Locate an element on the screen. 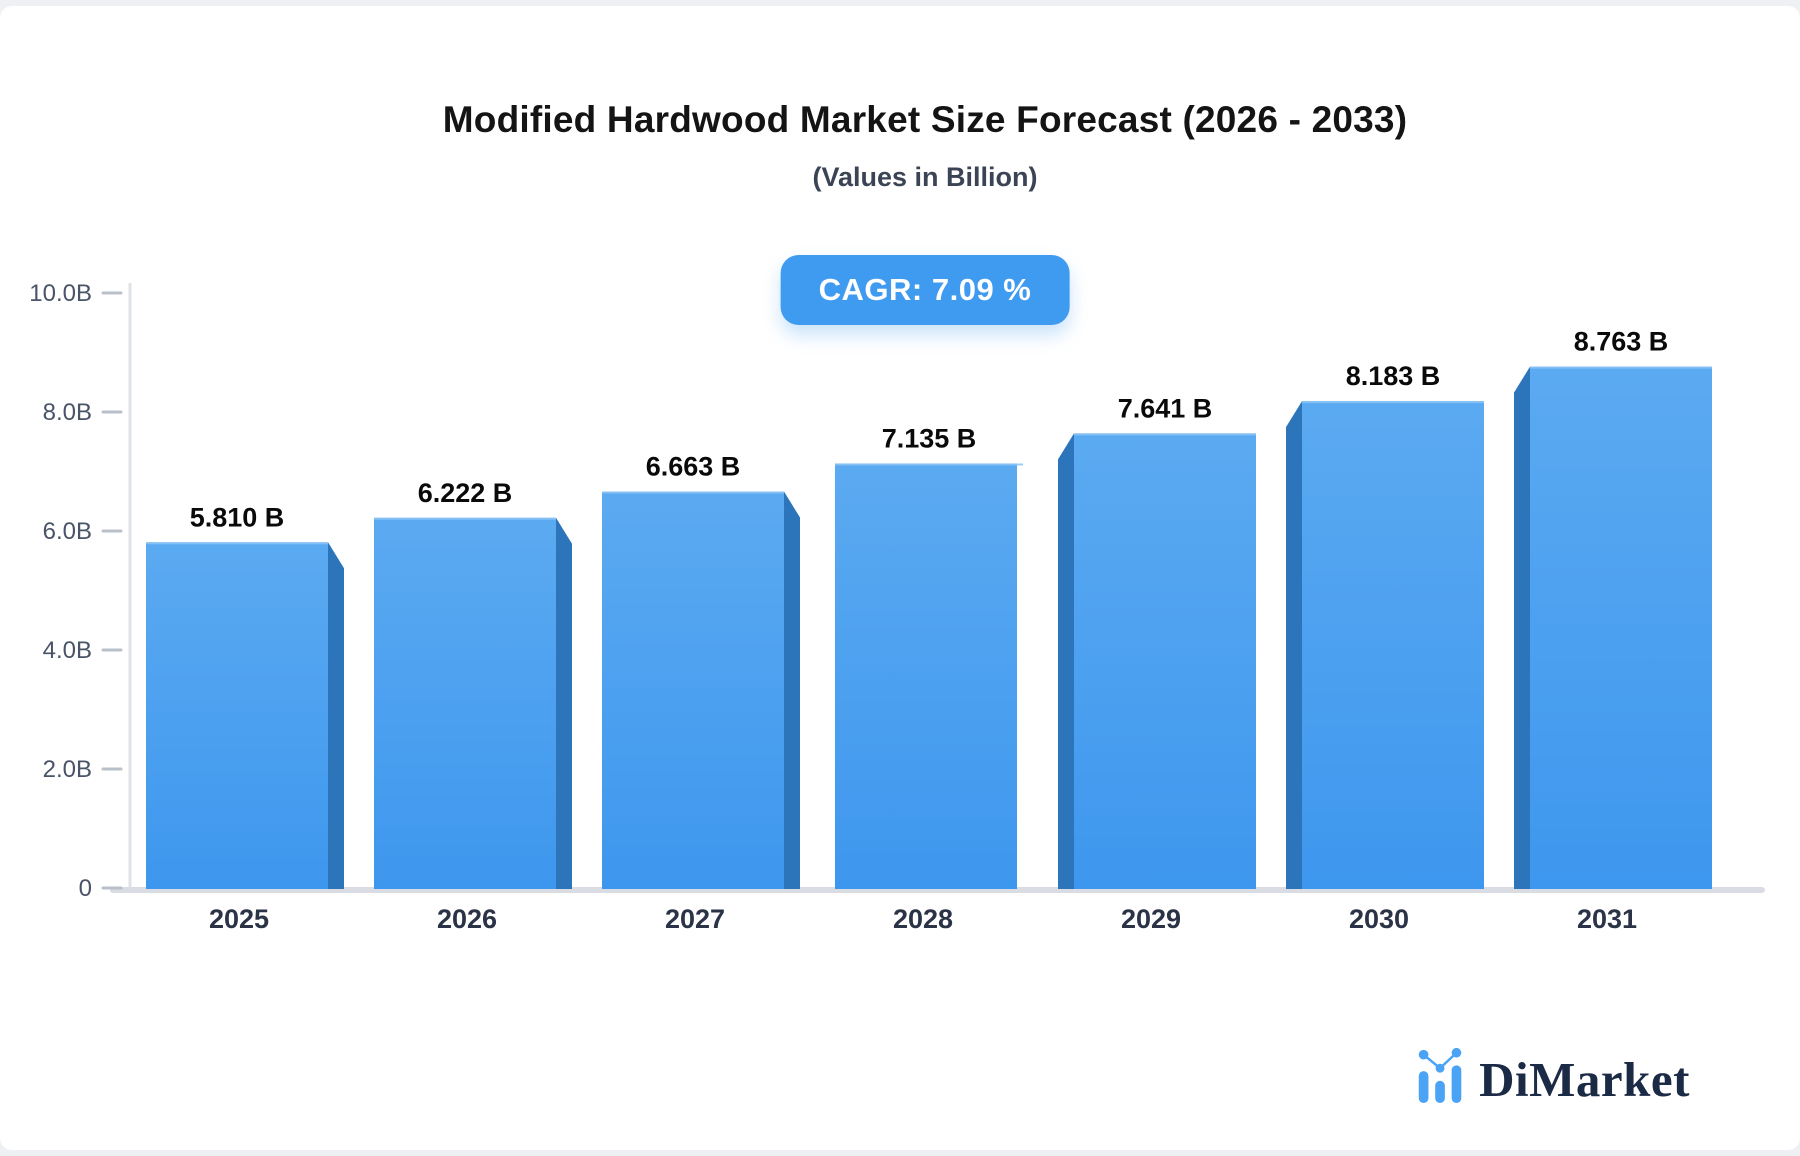 The image size is (1800, 1156). y-tick-label: 10.0B is located at coordinates (60, 293).